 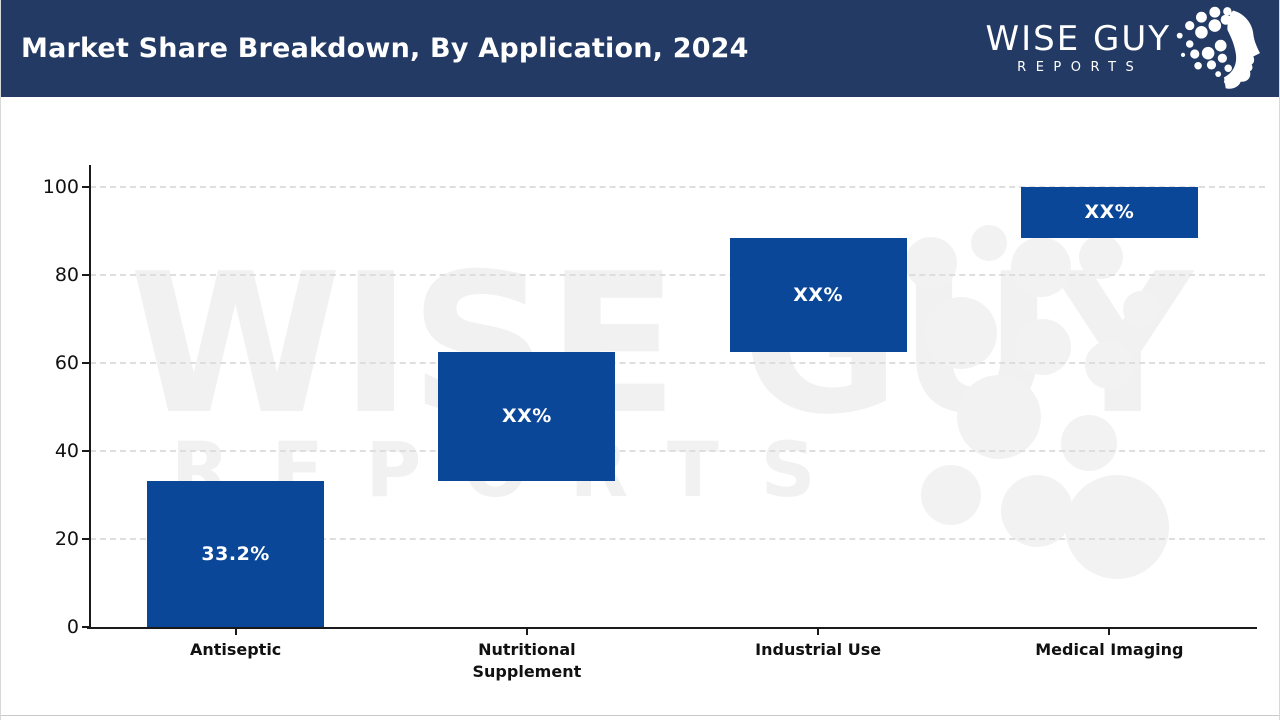 I want to click on x-tick-label: Medical Imaging, so click(x=1109, y=649).